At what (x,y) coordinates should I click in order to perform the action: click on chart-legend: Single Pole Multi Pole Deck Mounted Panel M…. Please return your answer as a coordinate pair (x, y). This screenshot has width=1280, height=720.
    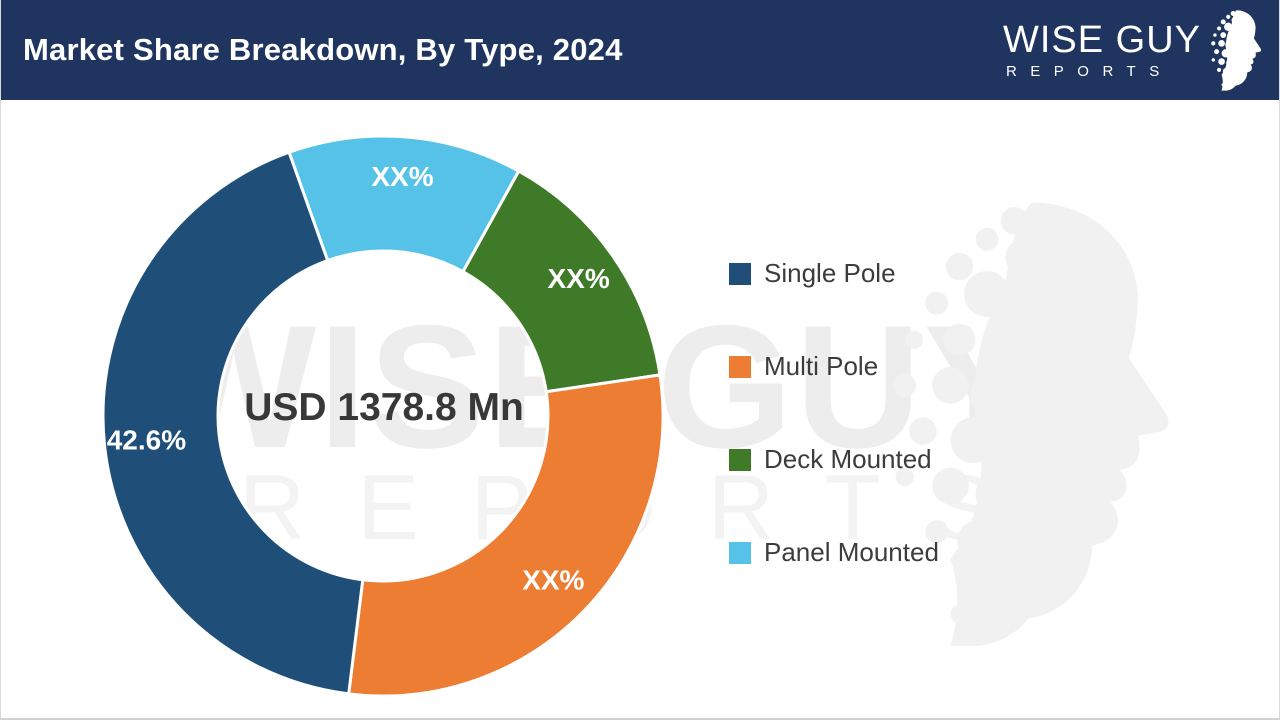
    Looking at the image, I should click on (834, 413).